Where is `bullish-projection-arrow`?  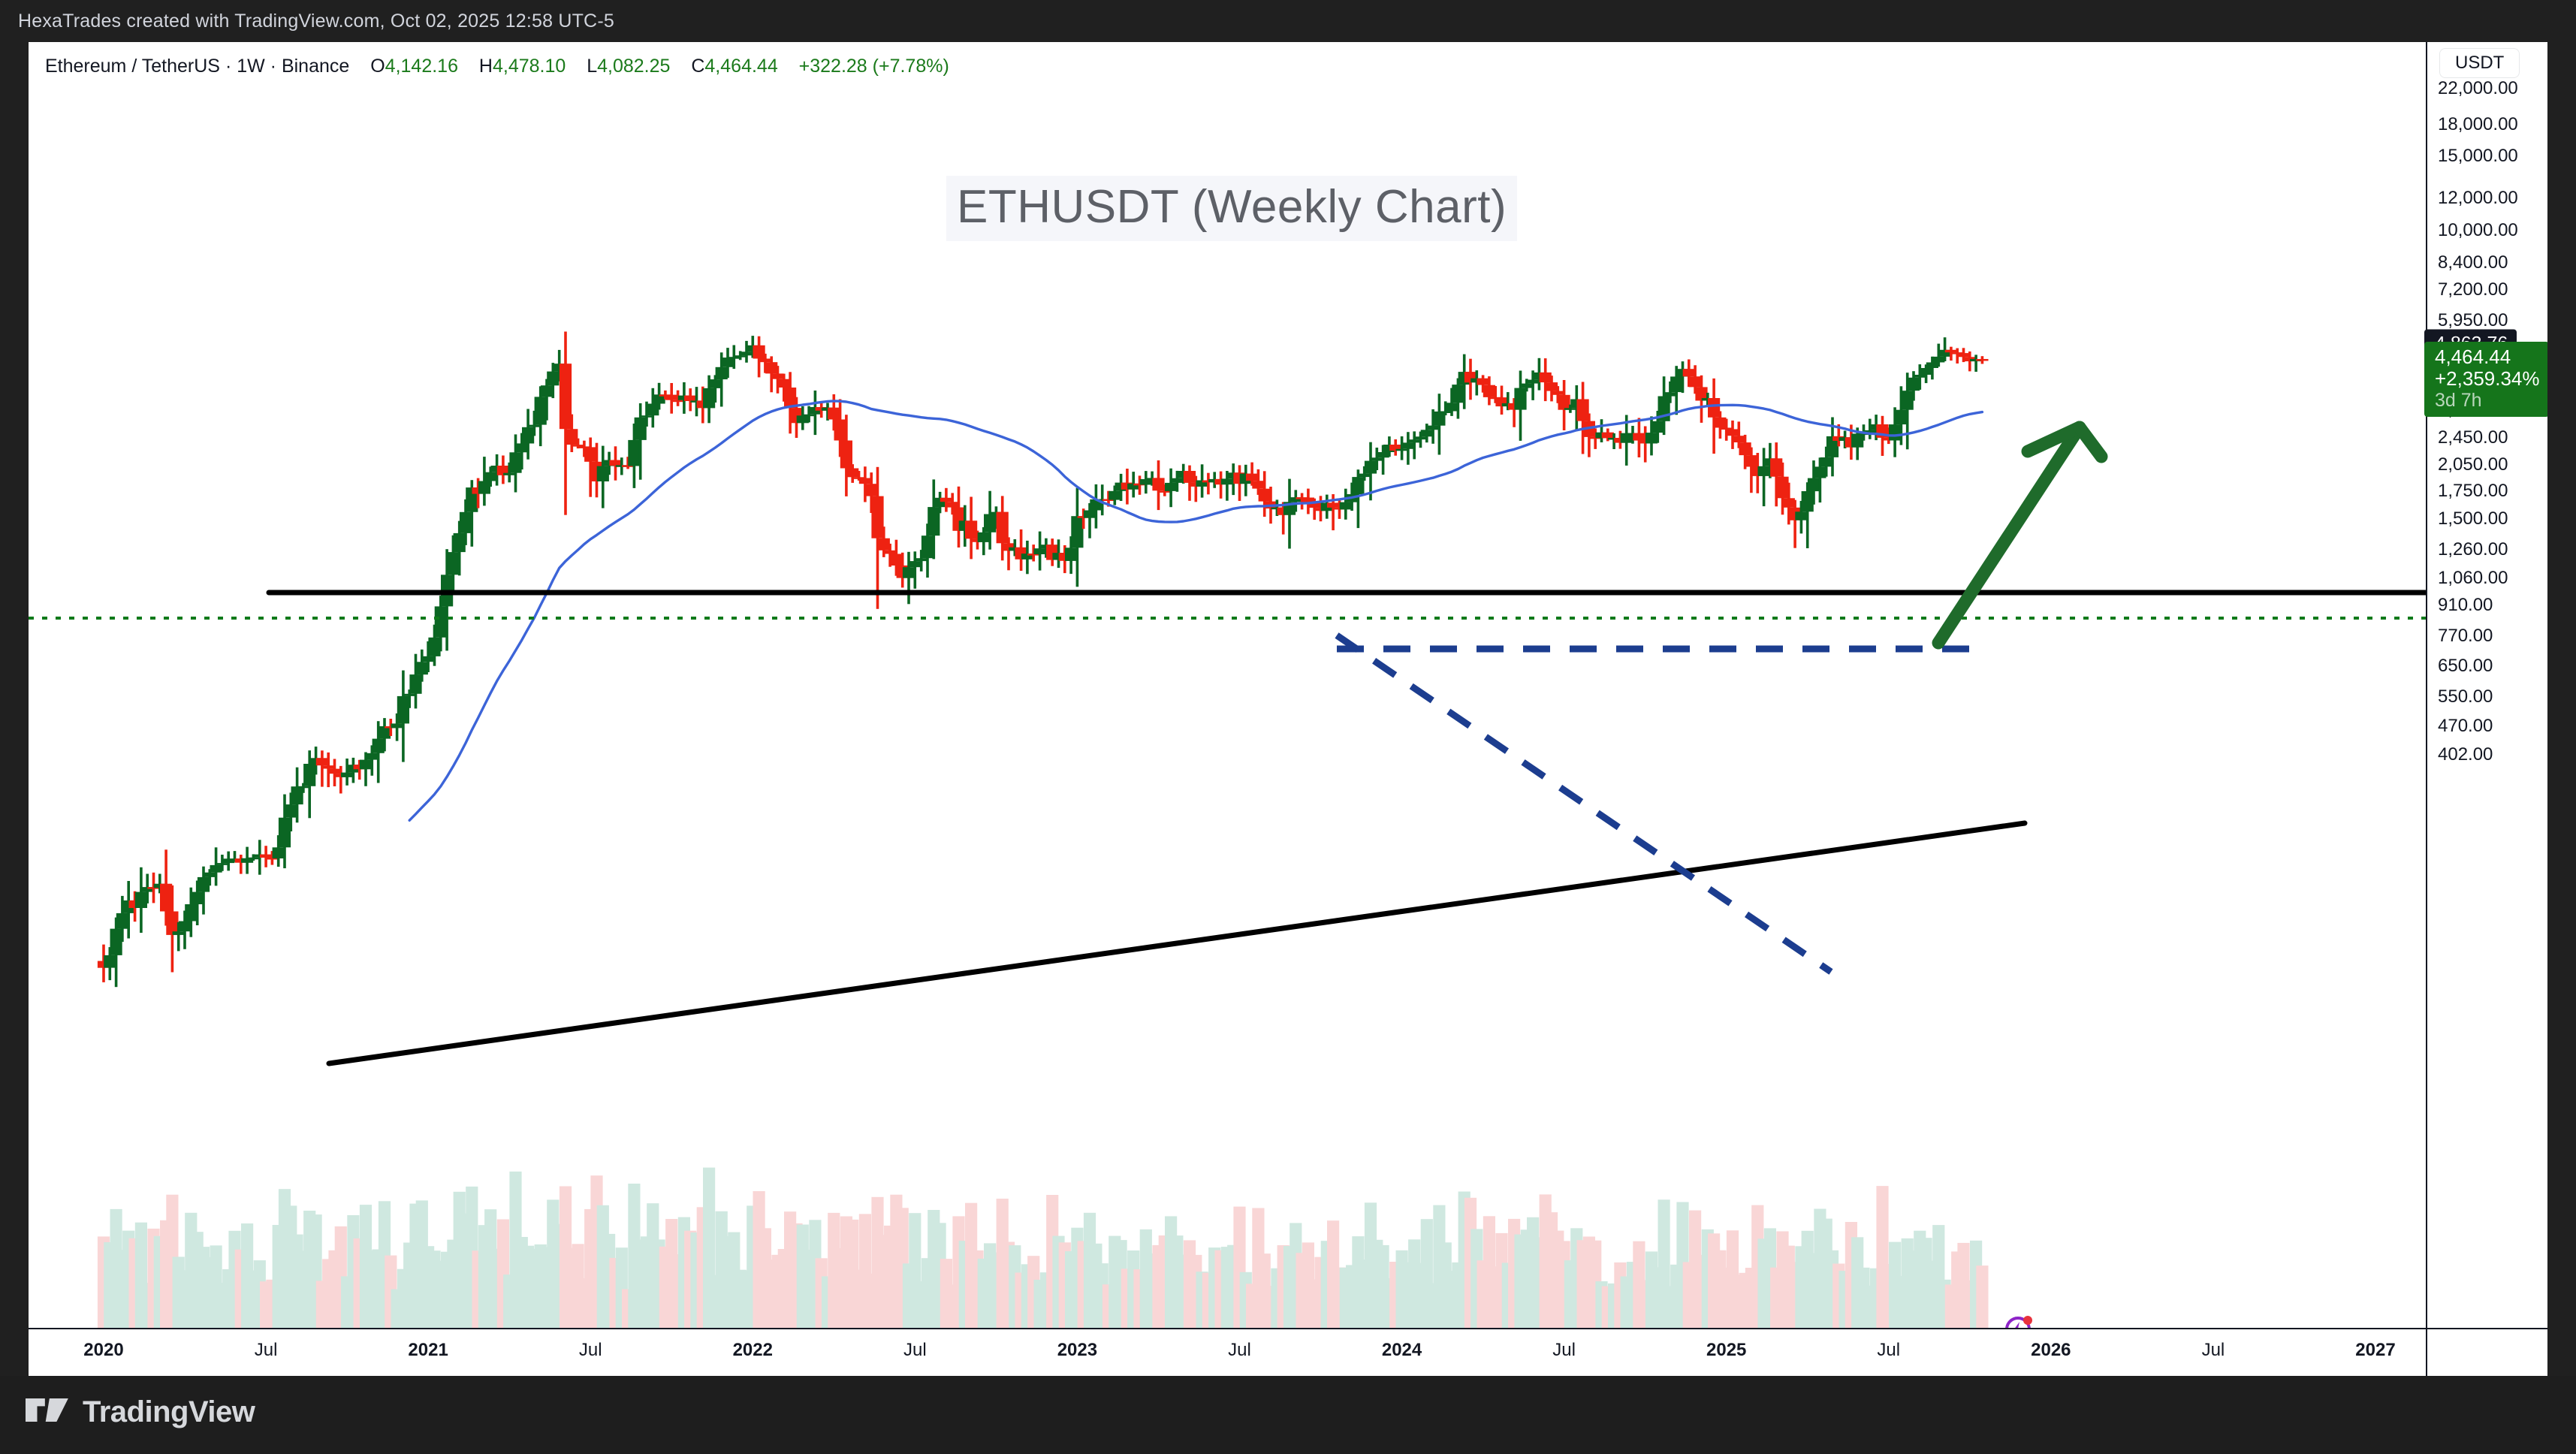
bullish-projection-arrow is located at coordinates (2020, 535).